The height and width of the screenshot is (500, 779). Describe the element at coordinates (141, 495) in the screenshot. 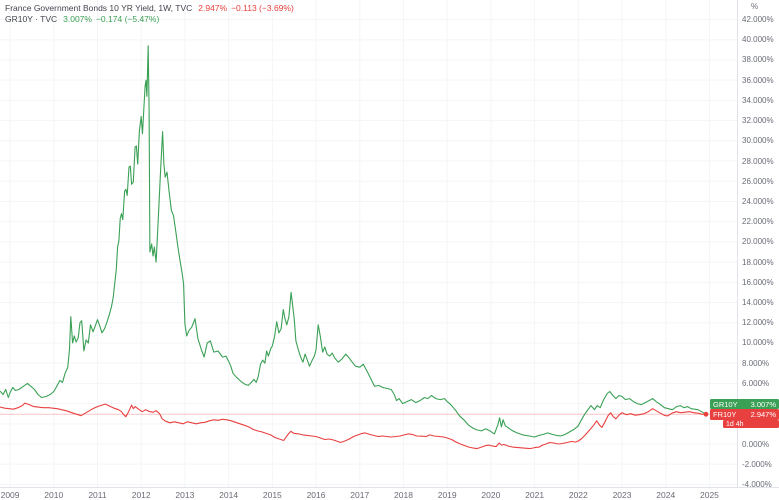

I see `time-tick-label: 2012` at that location.